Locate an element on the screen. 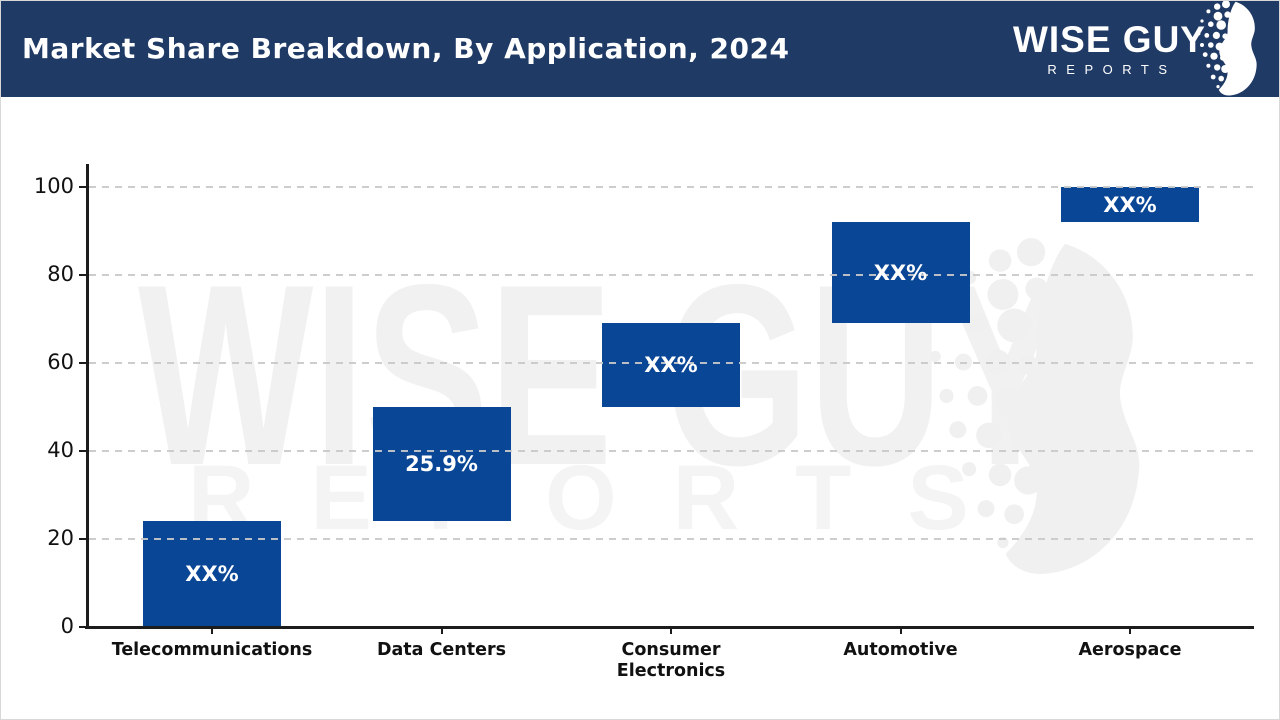 The height and width of the screenshot is (720, 1280). x-axis-line is located at coordinates (669, 627).